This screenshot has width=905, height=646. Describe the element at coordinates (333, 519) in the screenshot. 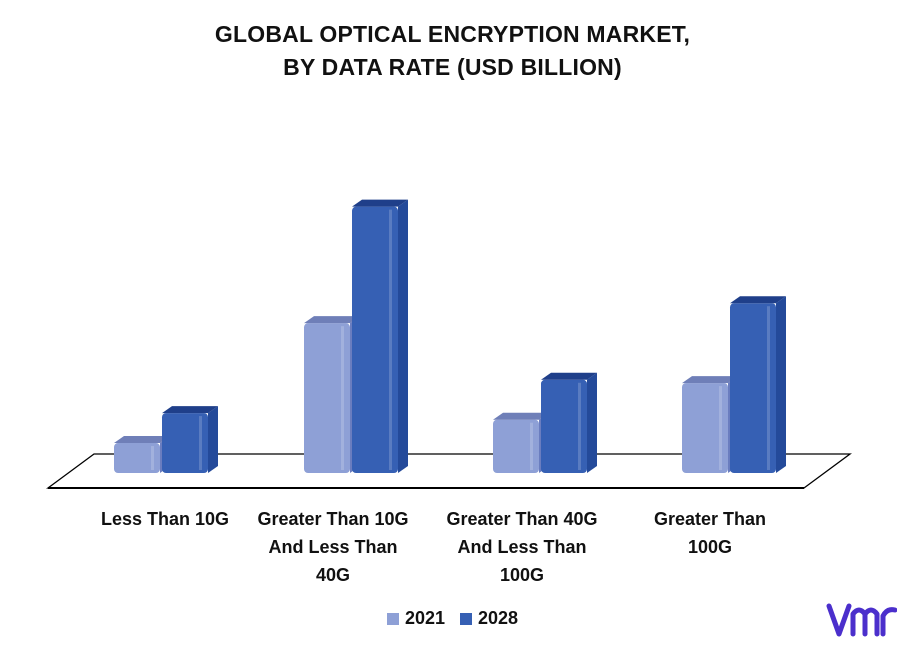

I see `category-label-1-line-0: Greater Than 10G` at that location.